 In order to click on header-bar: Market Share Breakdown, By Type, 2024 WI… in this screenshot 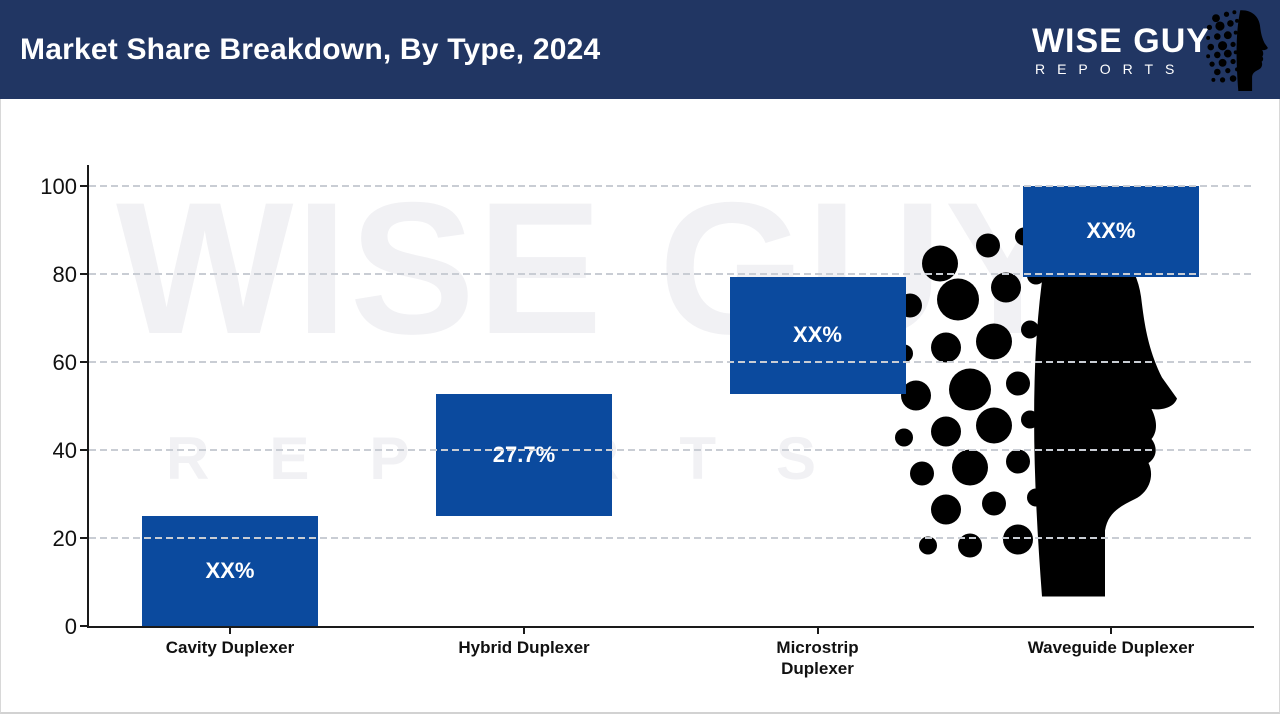, I will do `click(640, 49)`.